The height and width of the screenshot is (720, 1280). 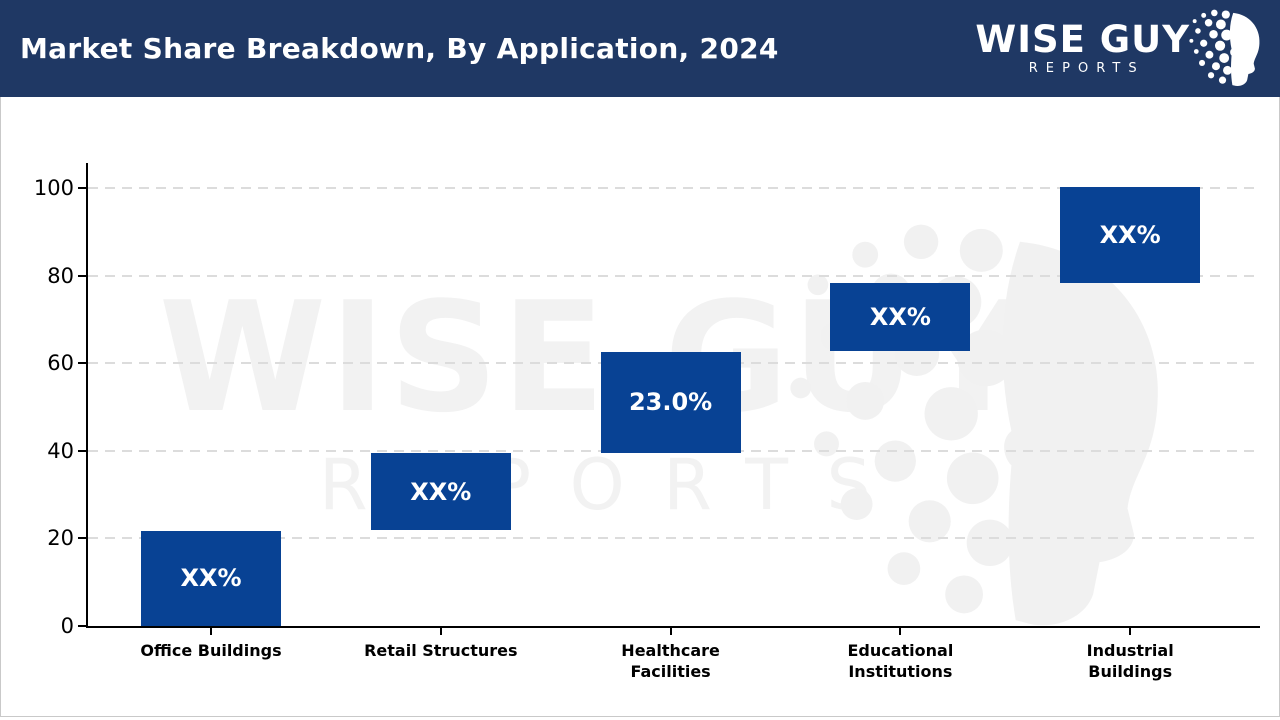 I want to click on x-category-label-line: Office Buildings, so click(x=211, y=650).